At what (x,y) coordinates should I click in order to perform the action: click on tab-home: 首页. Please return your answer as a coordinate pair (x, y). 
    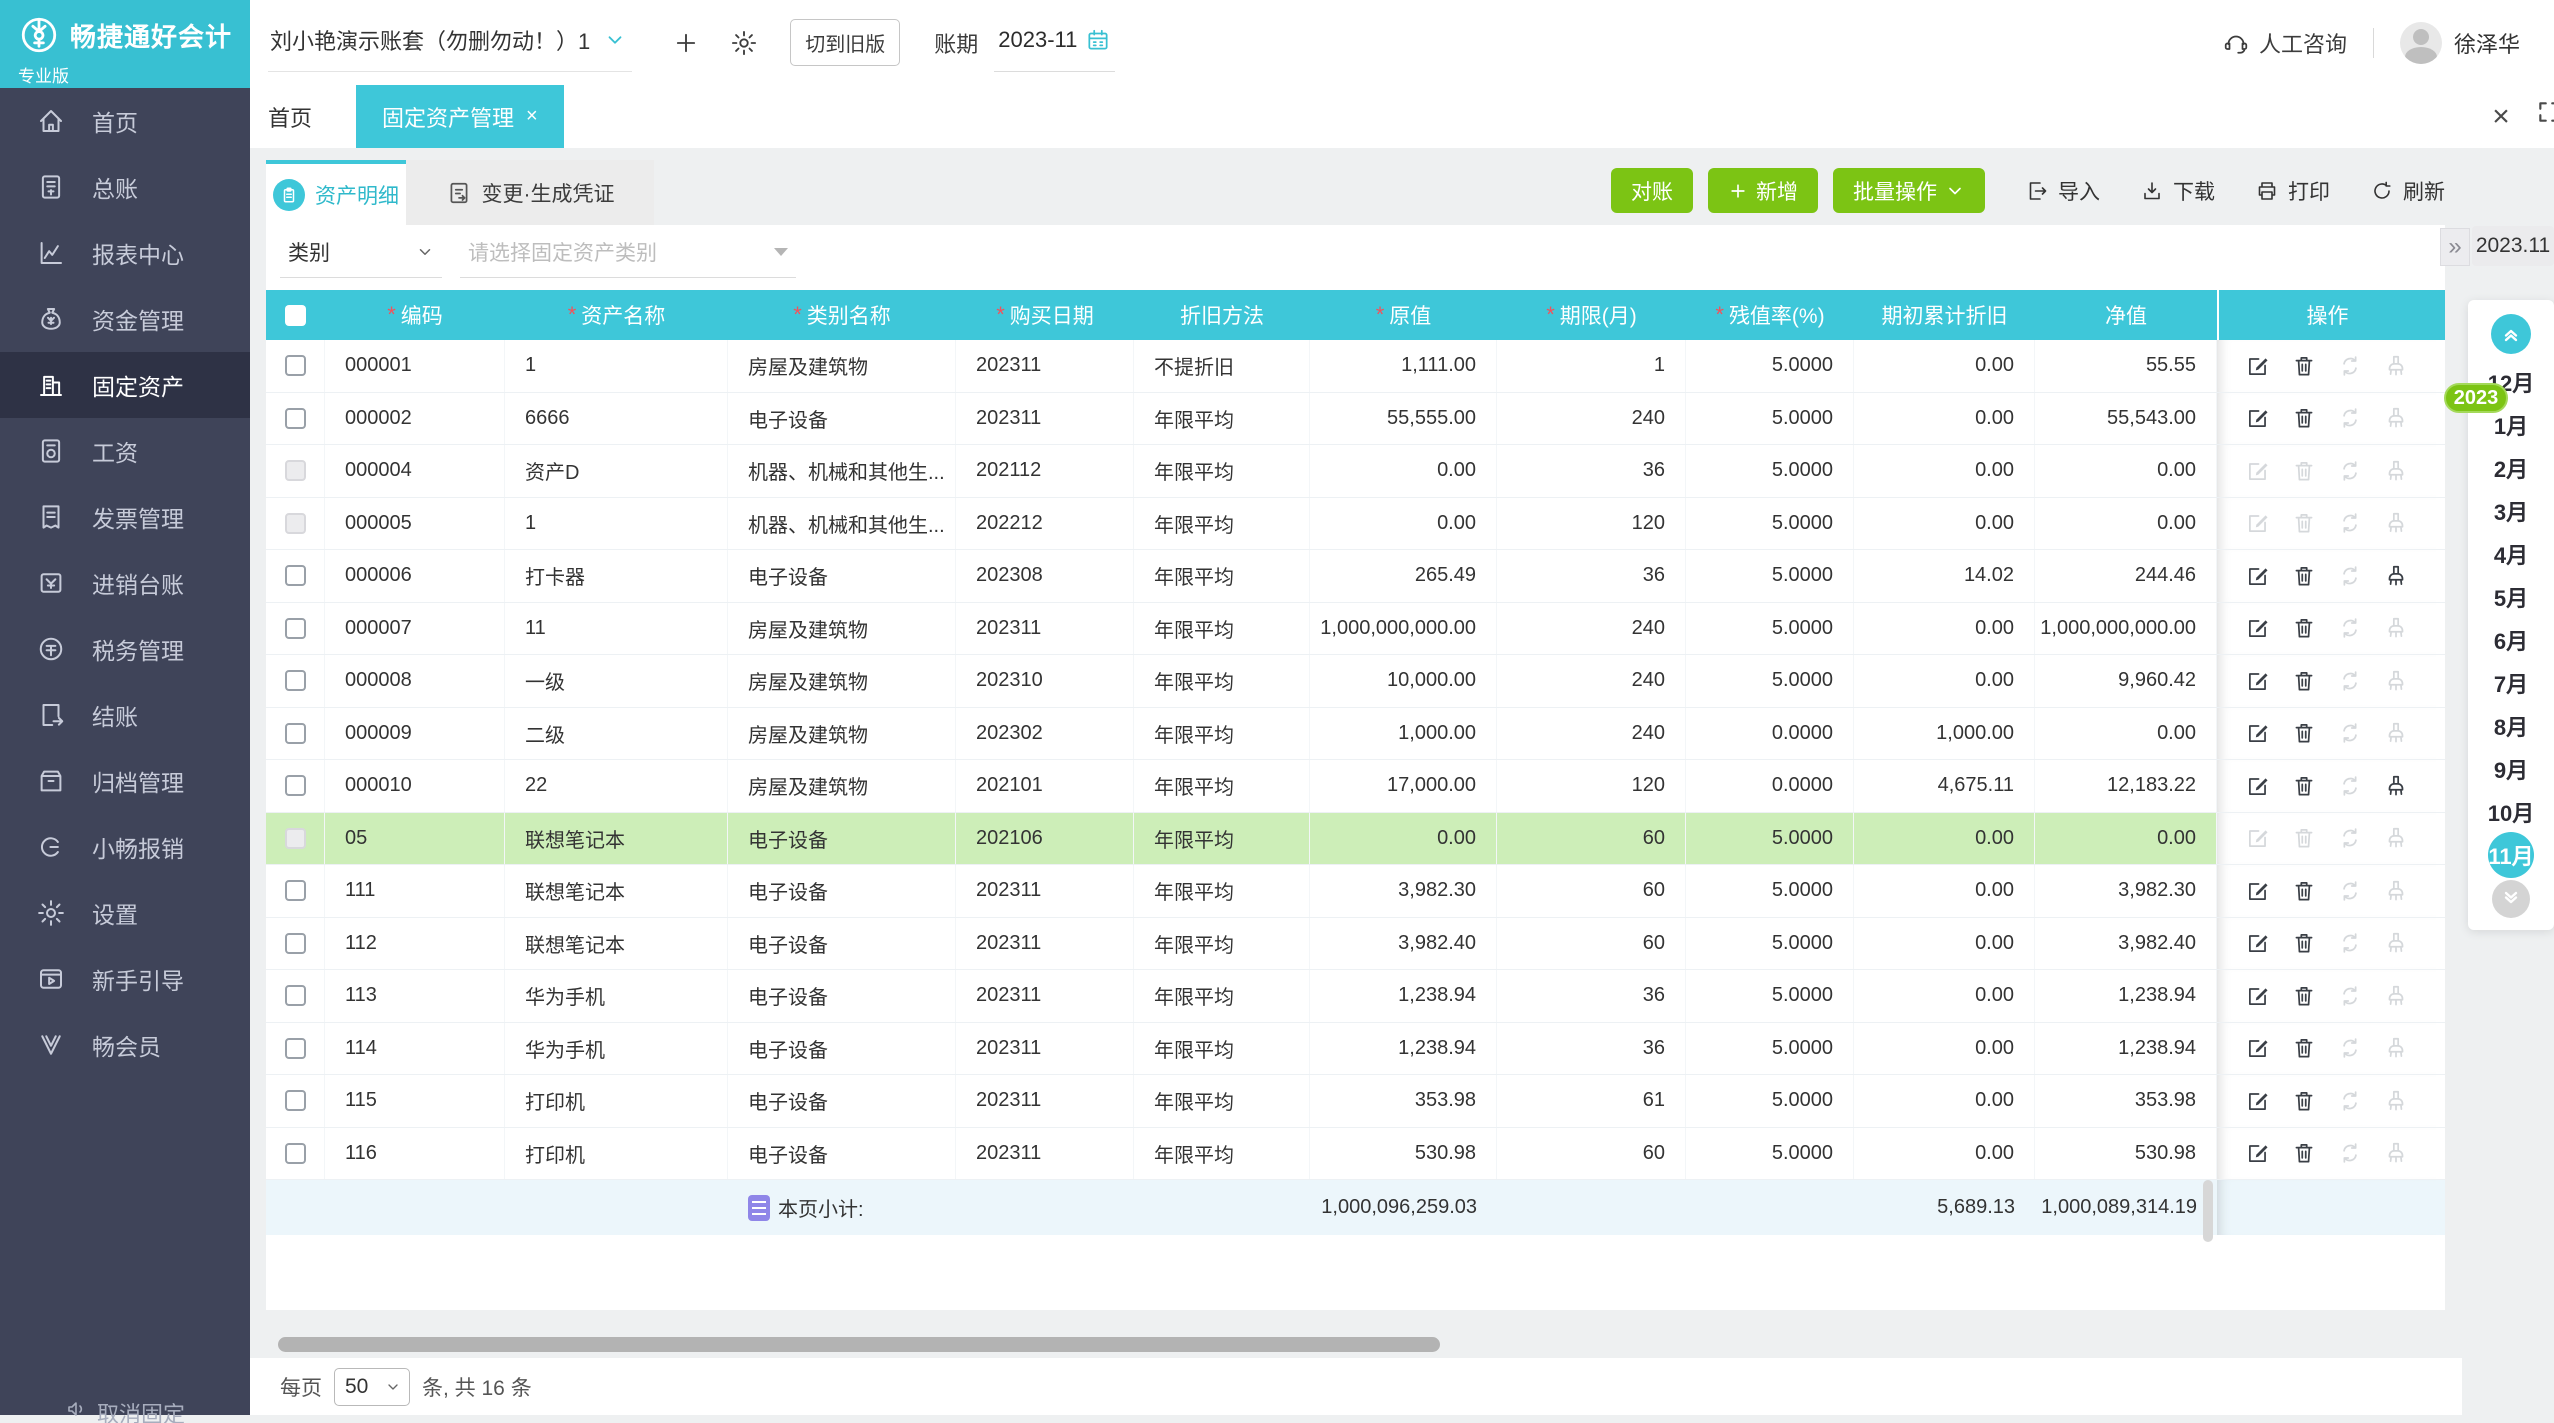
    Looking at the image, I should click on (290, 118).